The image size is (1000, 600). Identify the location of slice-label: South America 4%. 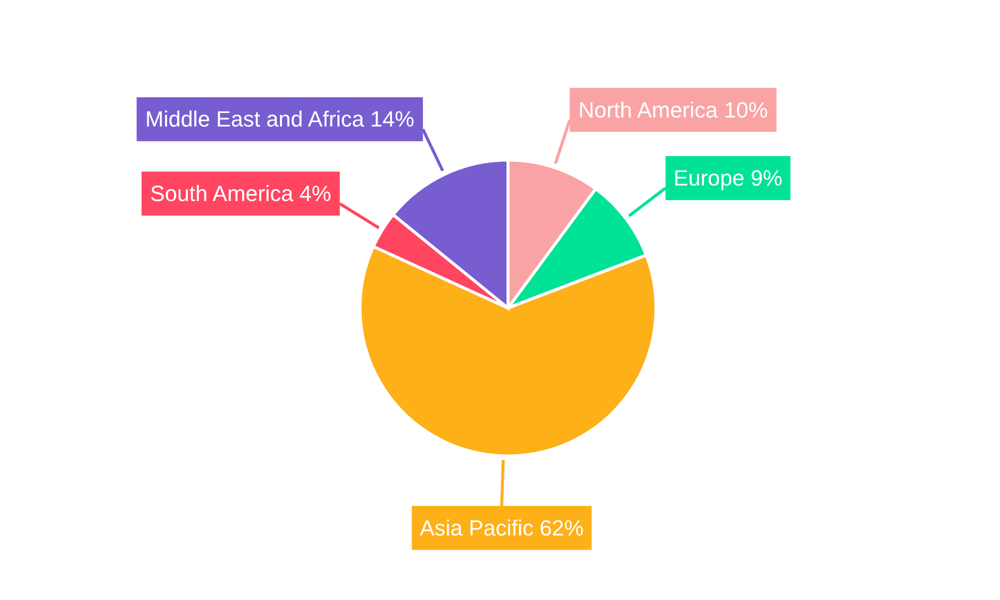
(241, 193).